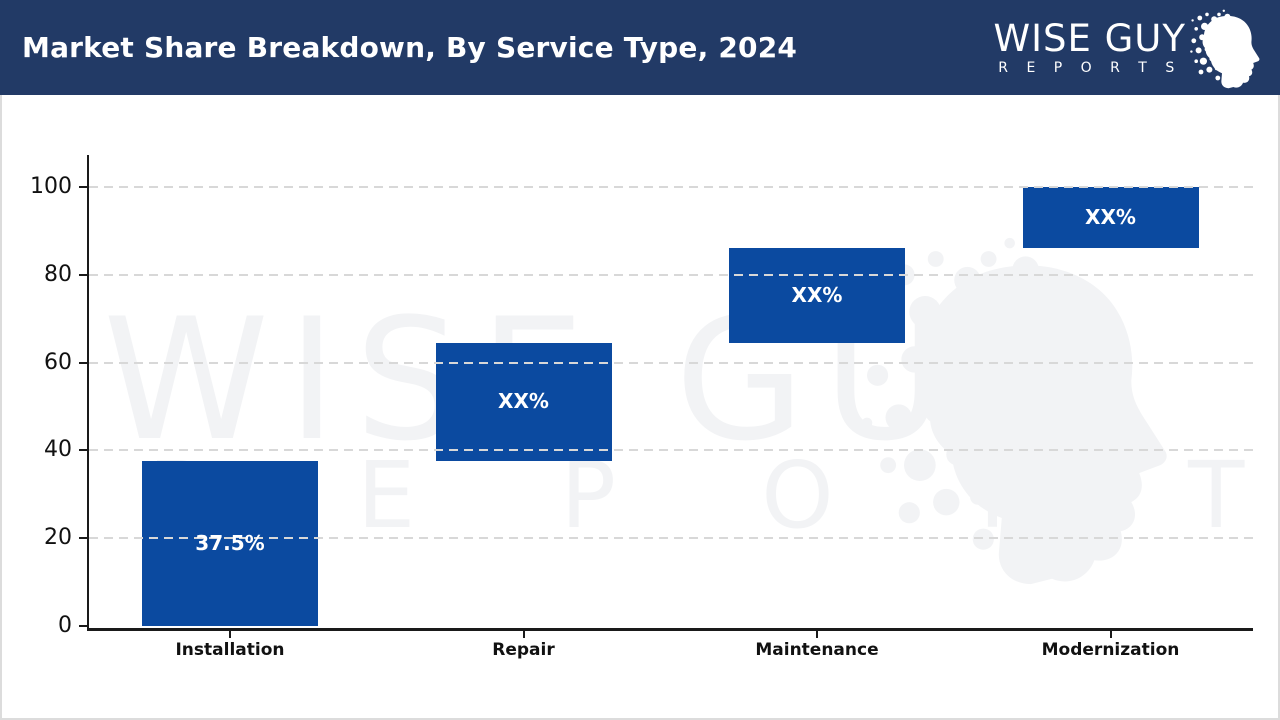  I want to click on y-tick-label-0: 0, so click(65, 625).